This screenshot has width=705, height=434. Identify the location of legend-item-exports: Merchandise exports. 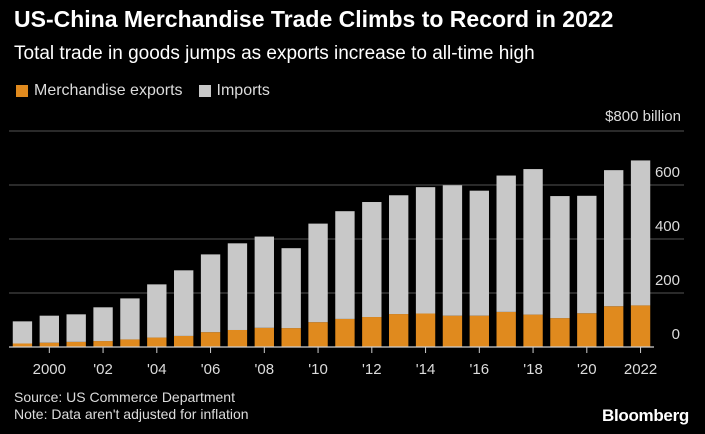
(99, 91).